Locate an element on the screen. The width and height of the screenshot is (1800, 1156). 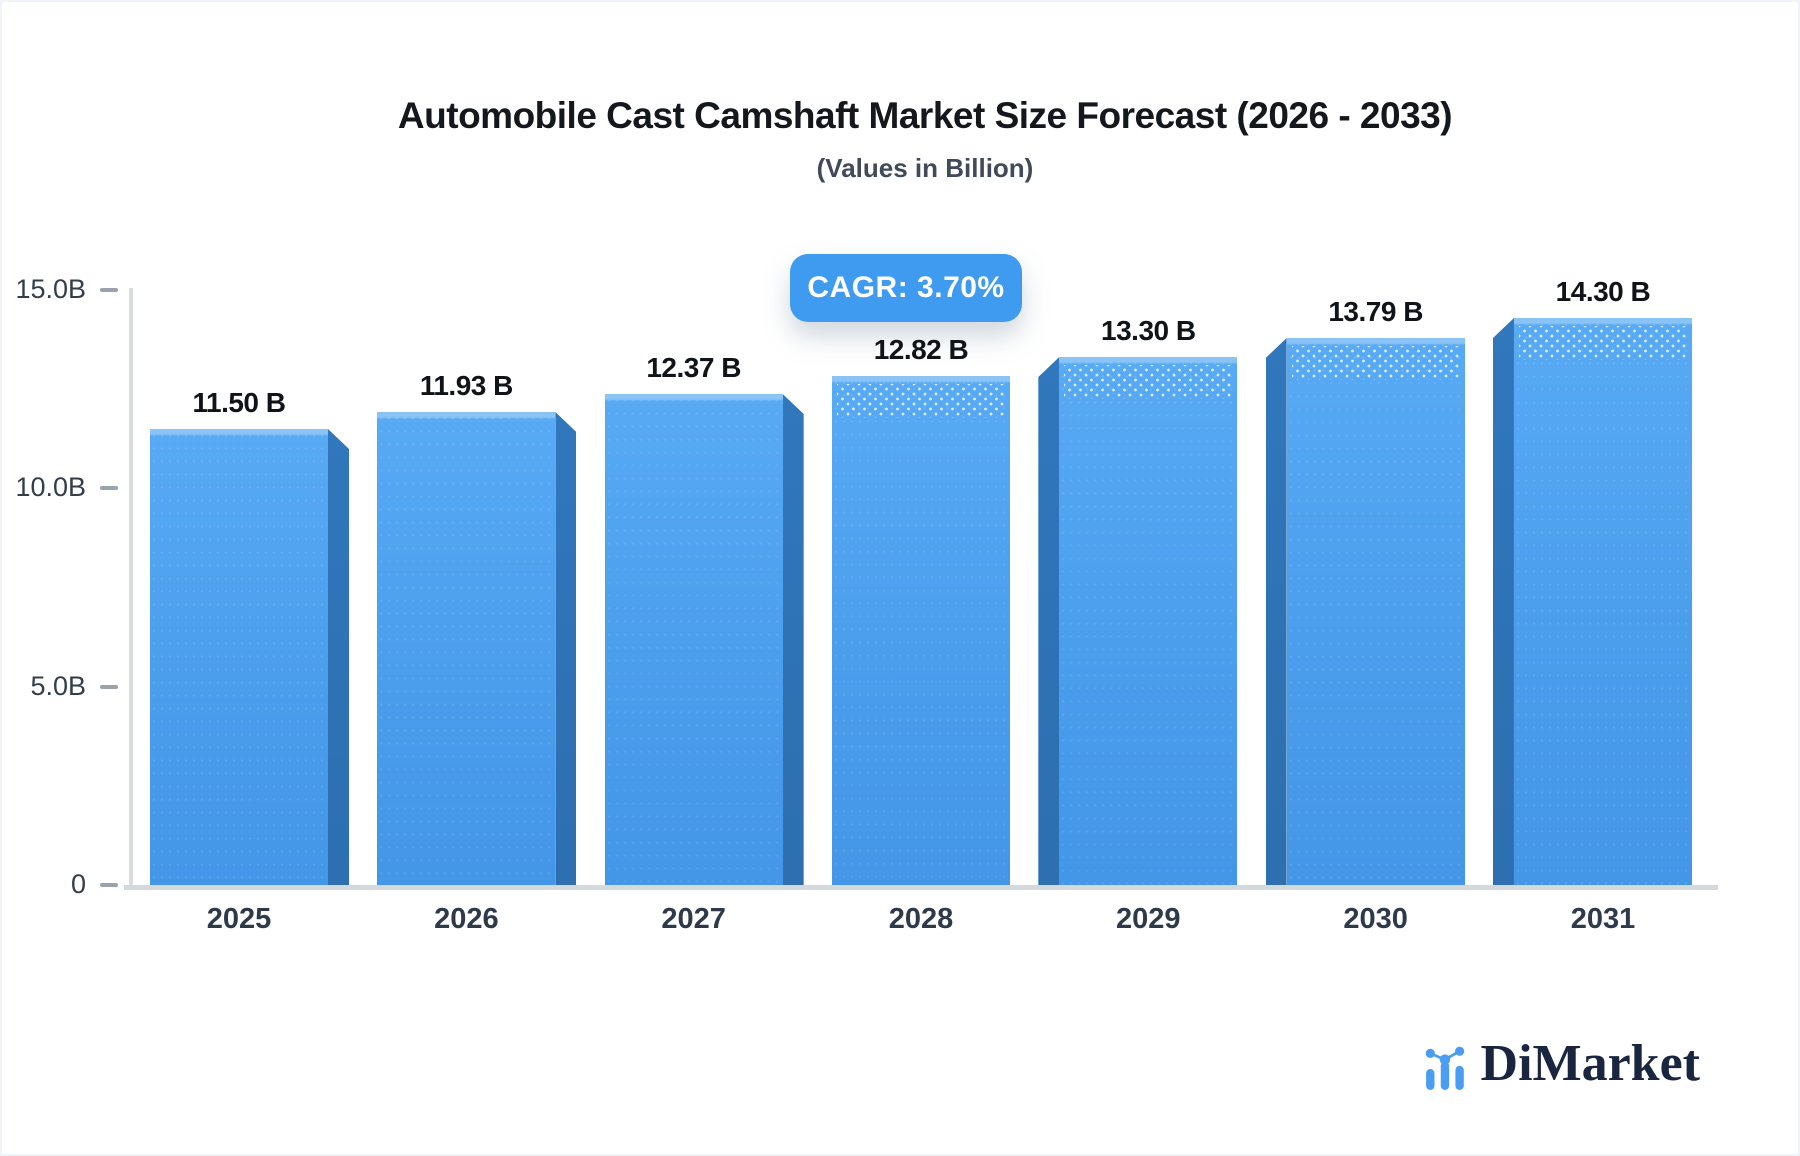
cagr-badge-label: CAGR: 3.70% is located at coordinates (906, 287).